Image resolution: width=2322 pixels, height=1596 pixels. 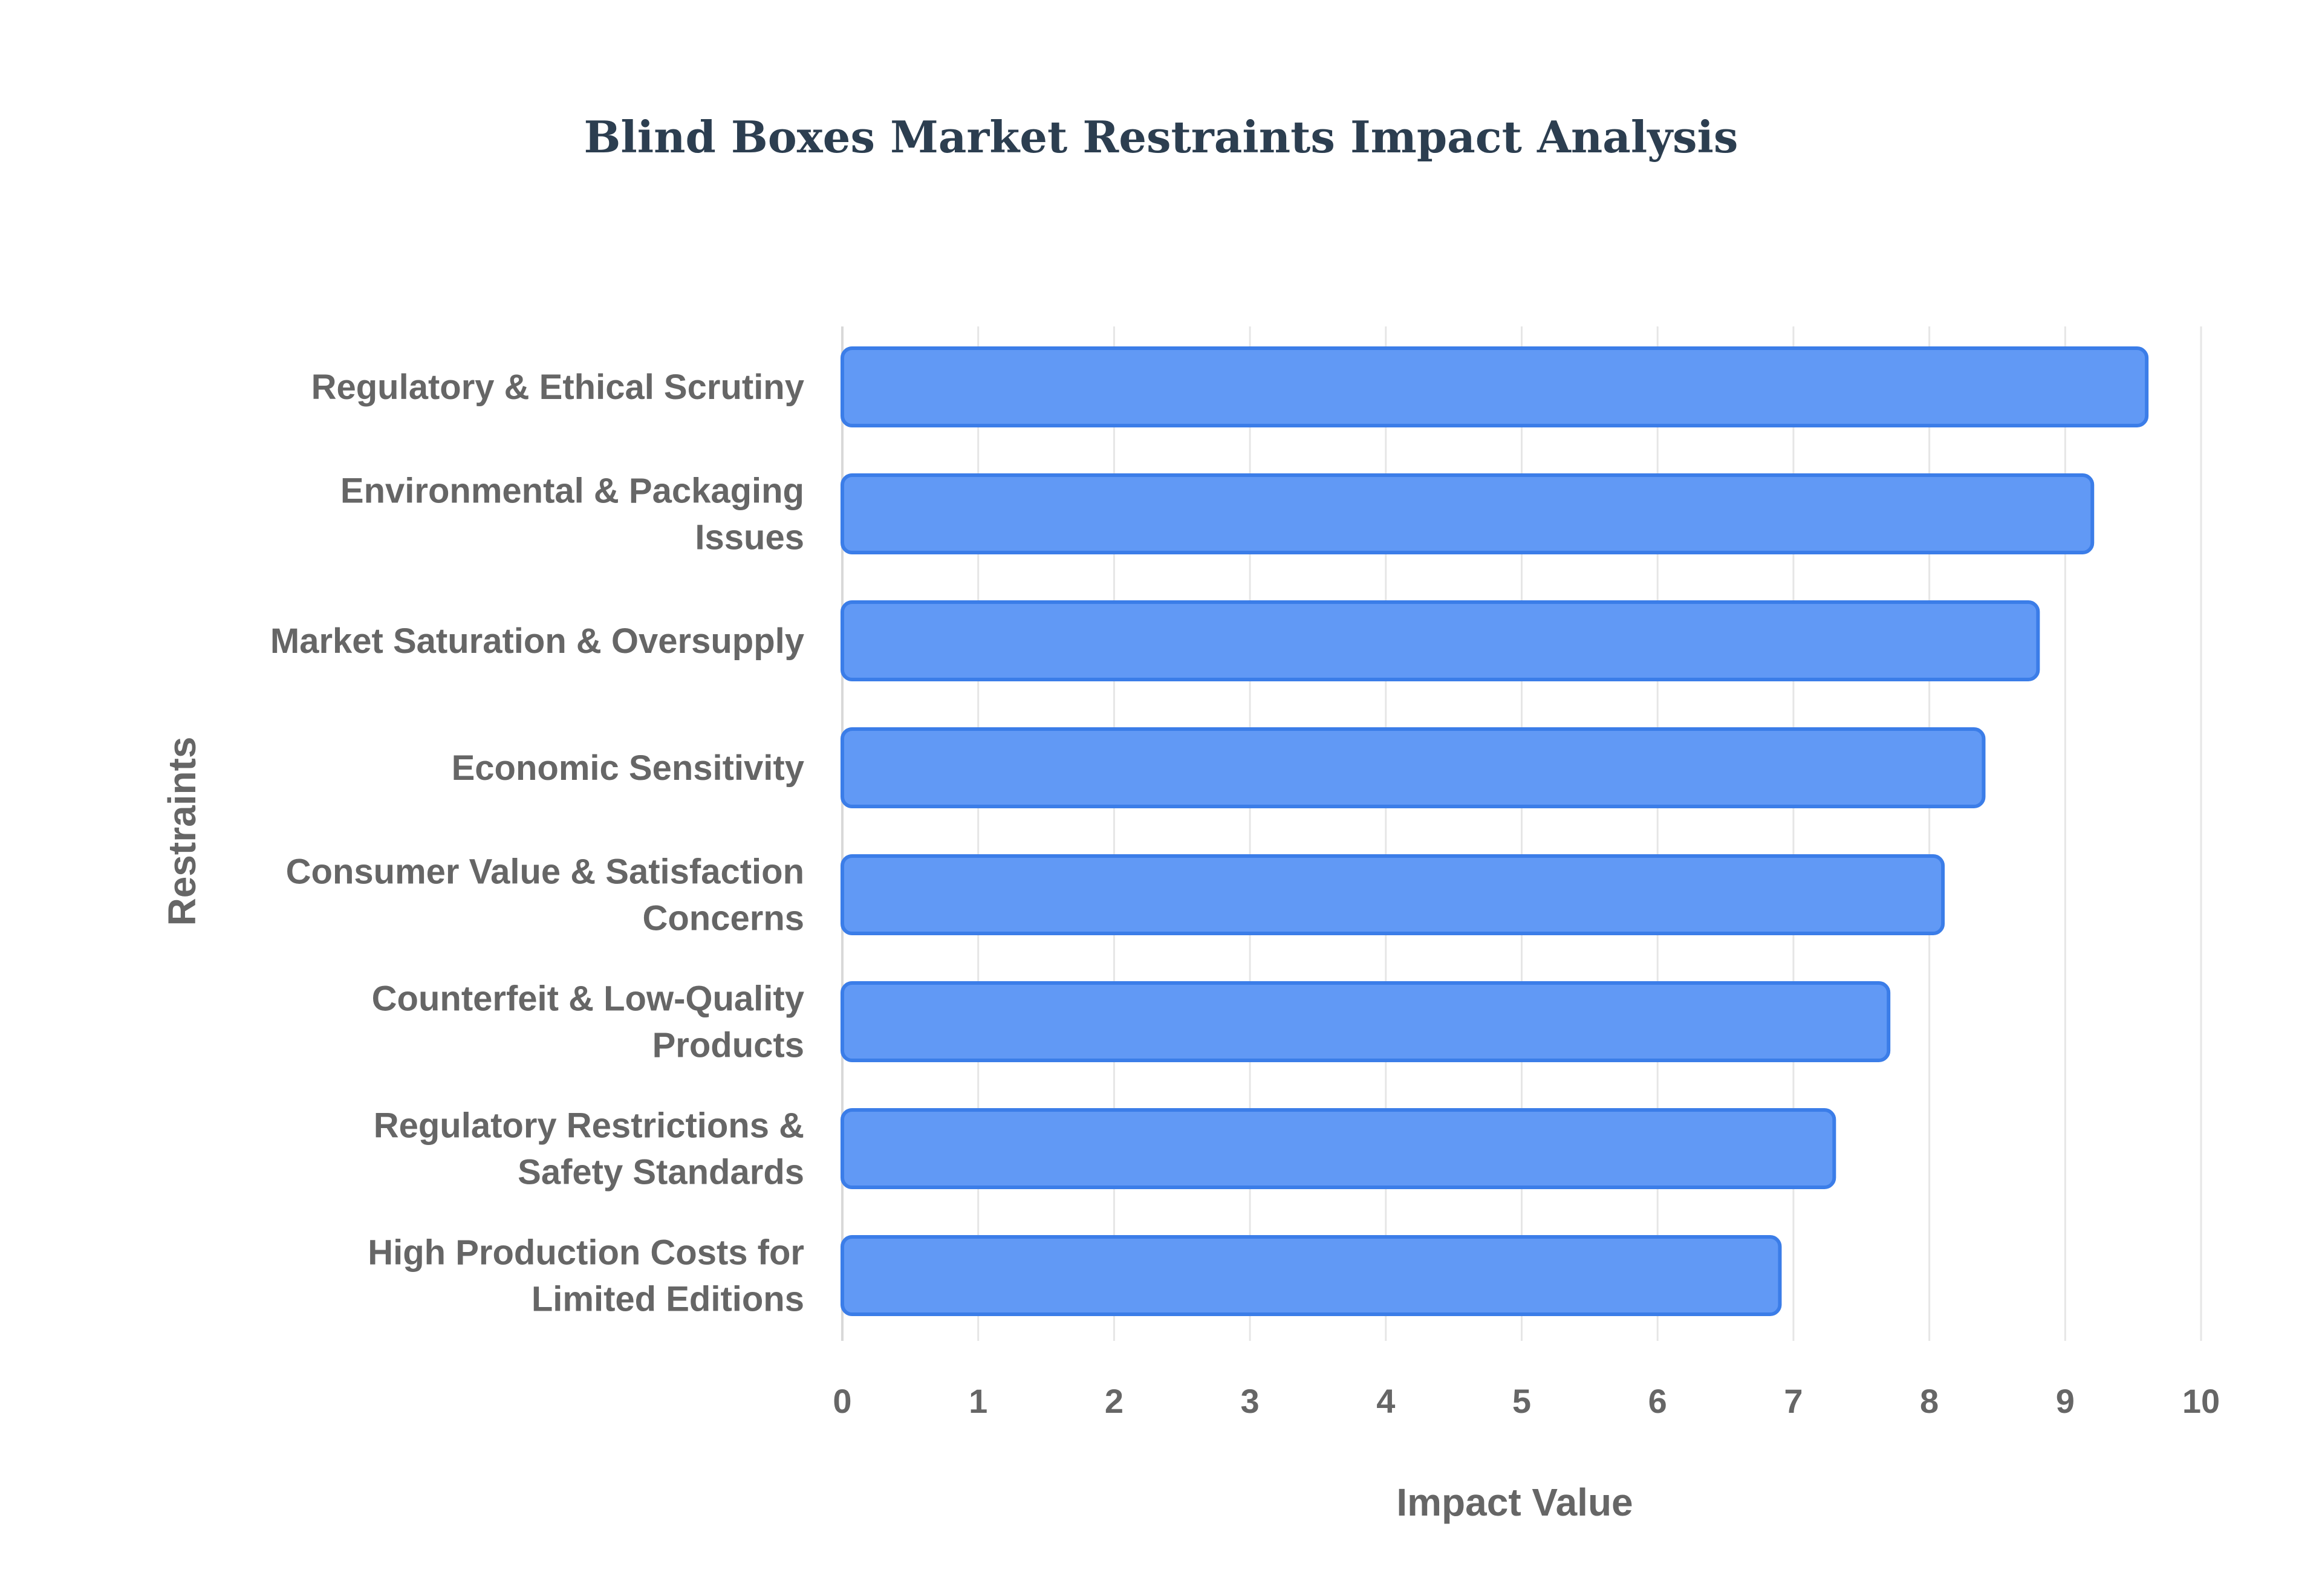 I want to click on y-category-label: Economic Sensitivity, so click(x=628, y=768).